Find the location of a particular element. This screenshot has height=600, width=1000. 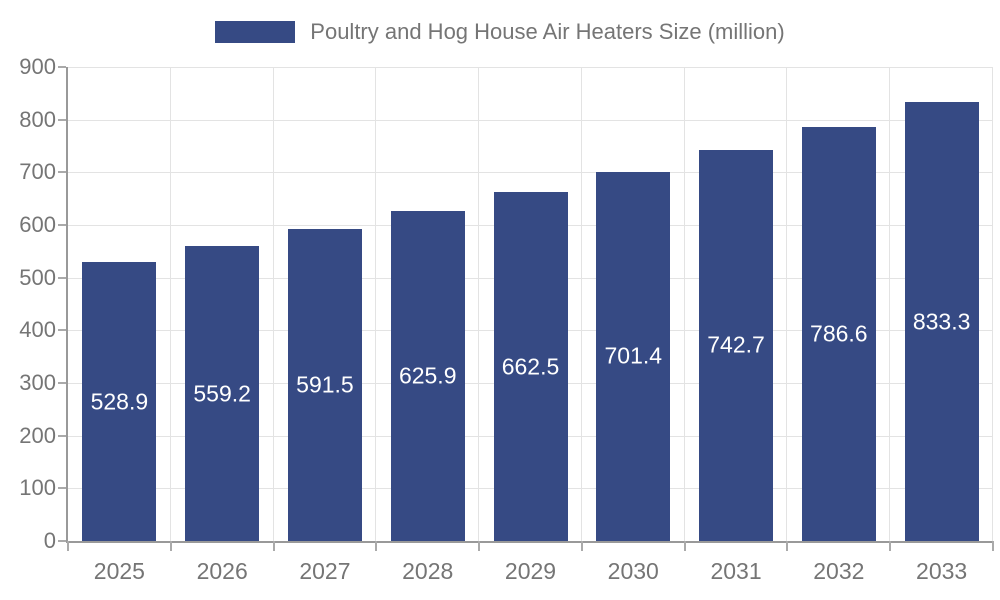

x-tick-label: 2027 is located at coordinates (325, 571).